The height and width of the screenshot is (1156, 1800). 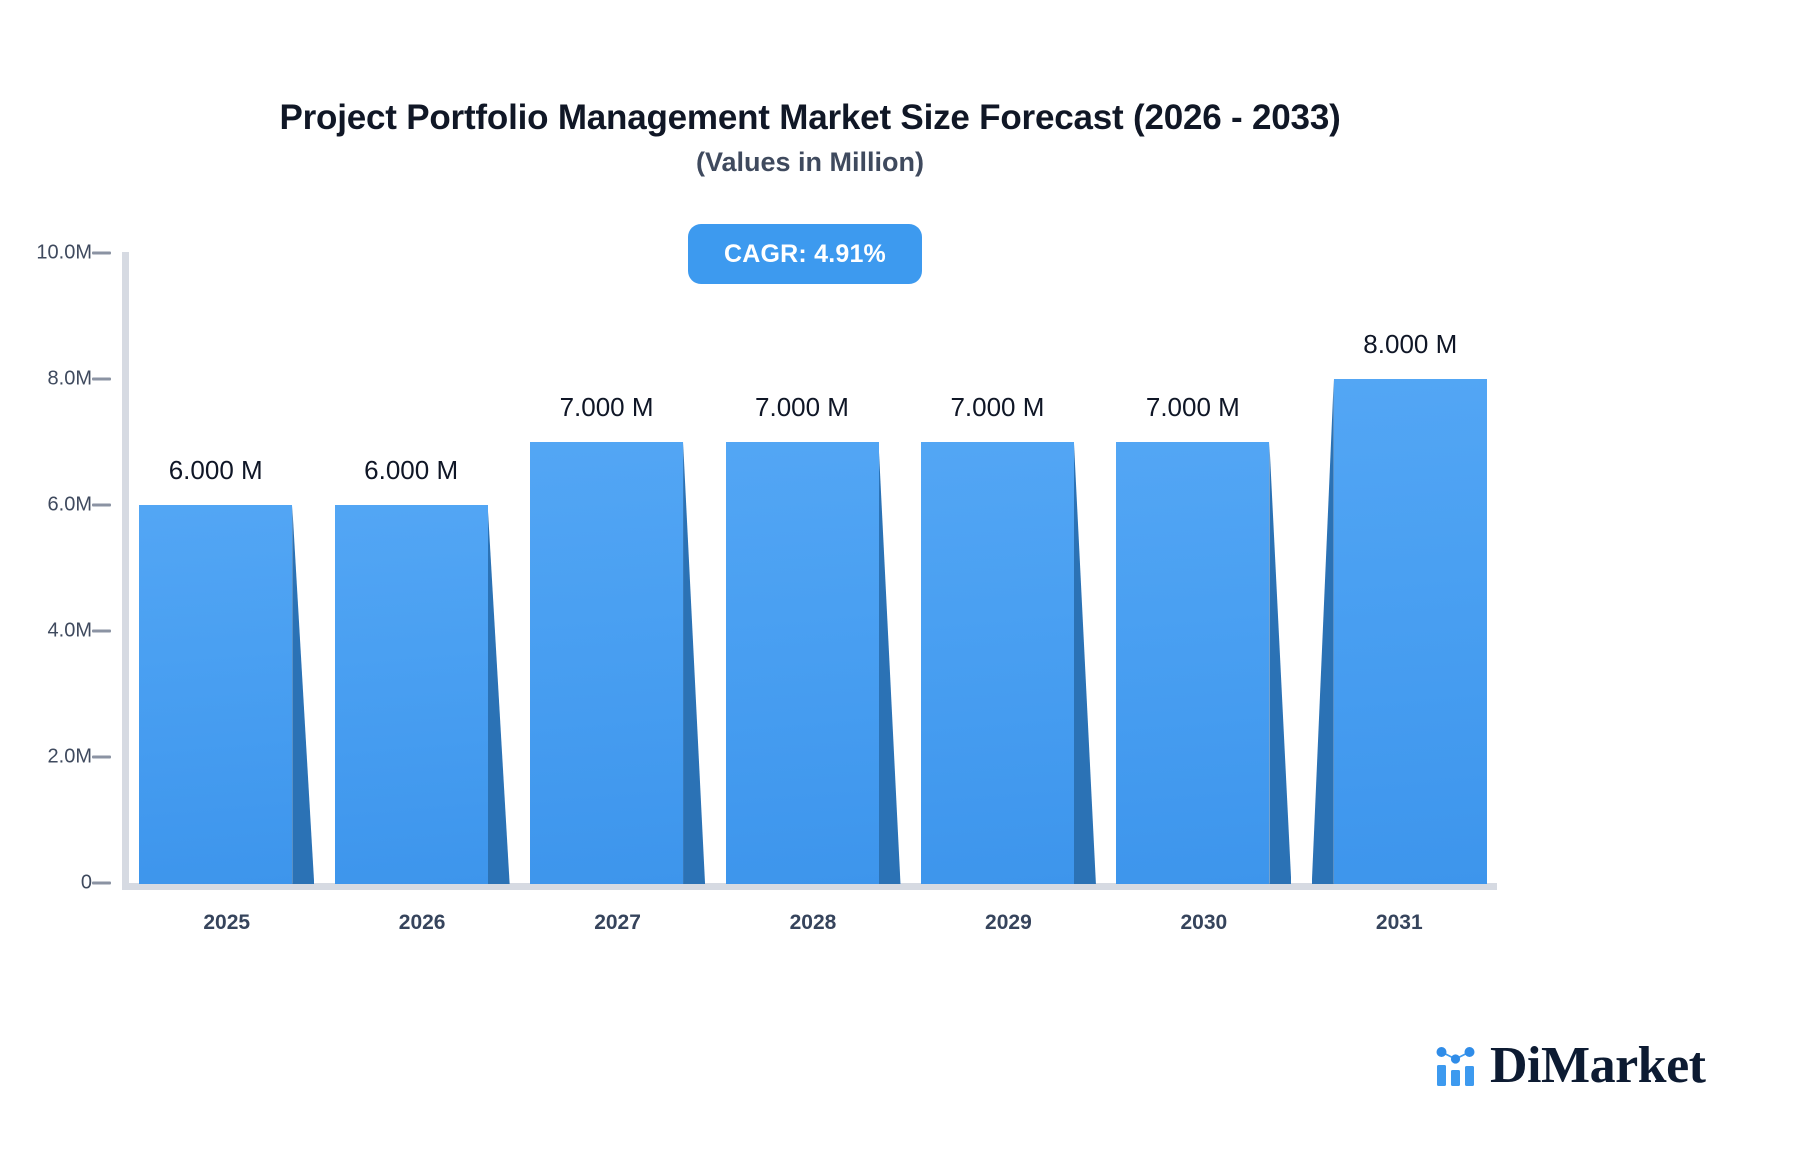 I want to click on y-axis-tick-label: 0, so click(x=86, y=882).